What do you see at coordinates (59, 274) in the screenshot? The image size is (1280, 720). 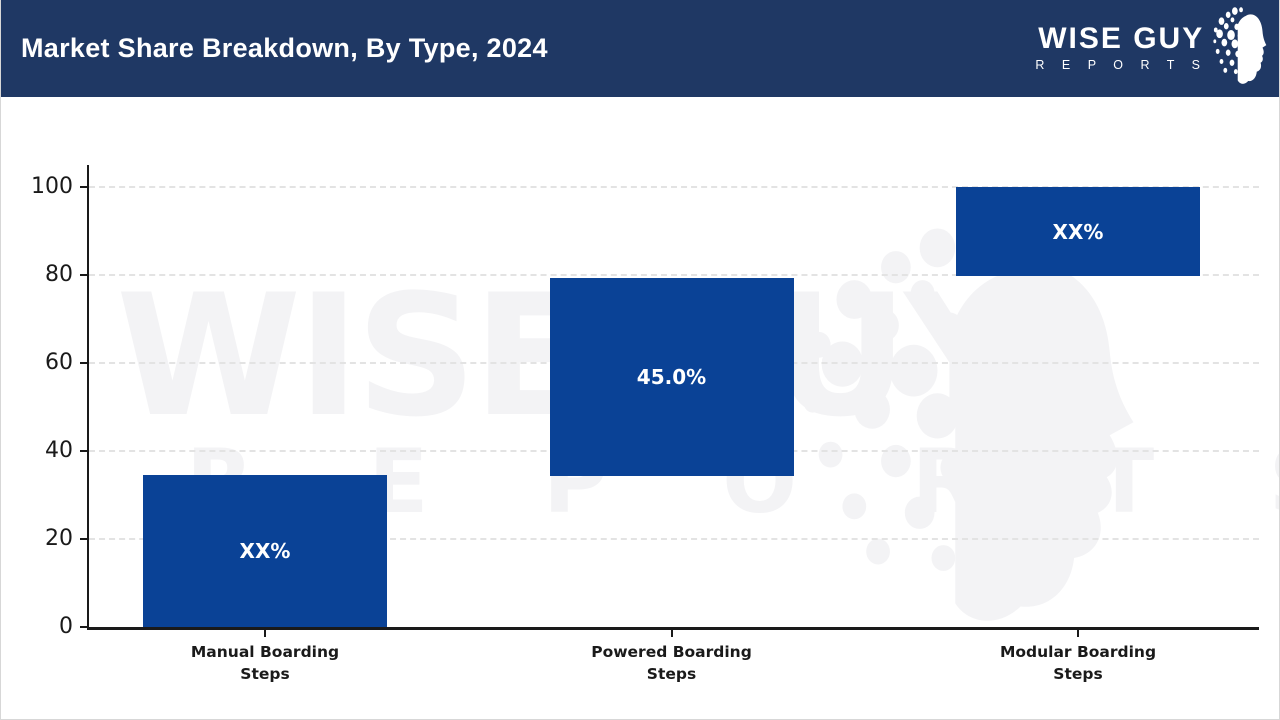 I see `y-tick-label-80: 80` at bounding box center [59, 274].